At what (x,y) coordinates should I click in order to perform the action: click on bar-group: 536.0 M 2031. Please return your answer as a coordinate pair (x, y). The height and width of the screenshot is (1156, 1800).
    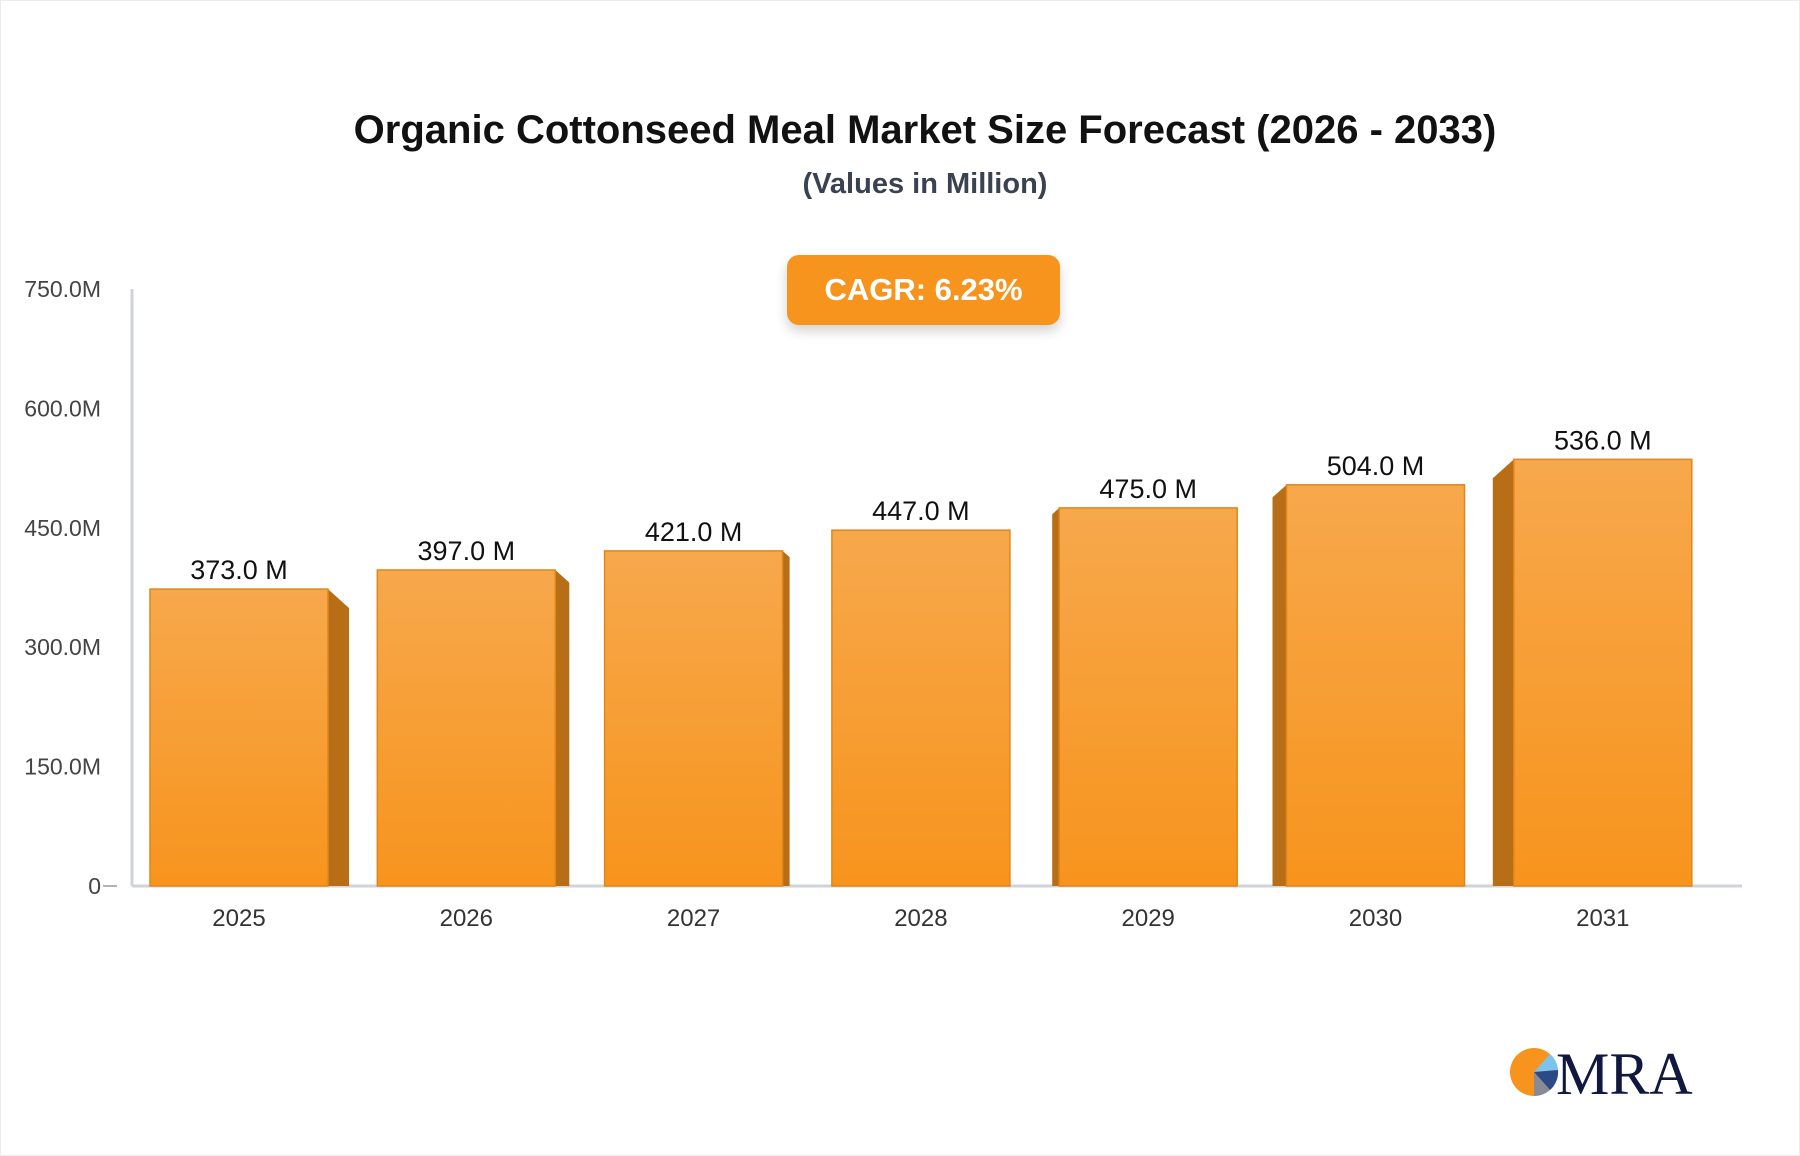
    Looking at the image, I should click on (1592, 678).